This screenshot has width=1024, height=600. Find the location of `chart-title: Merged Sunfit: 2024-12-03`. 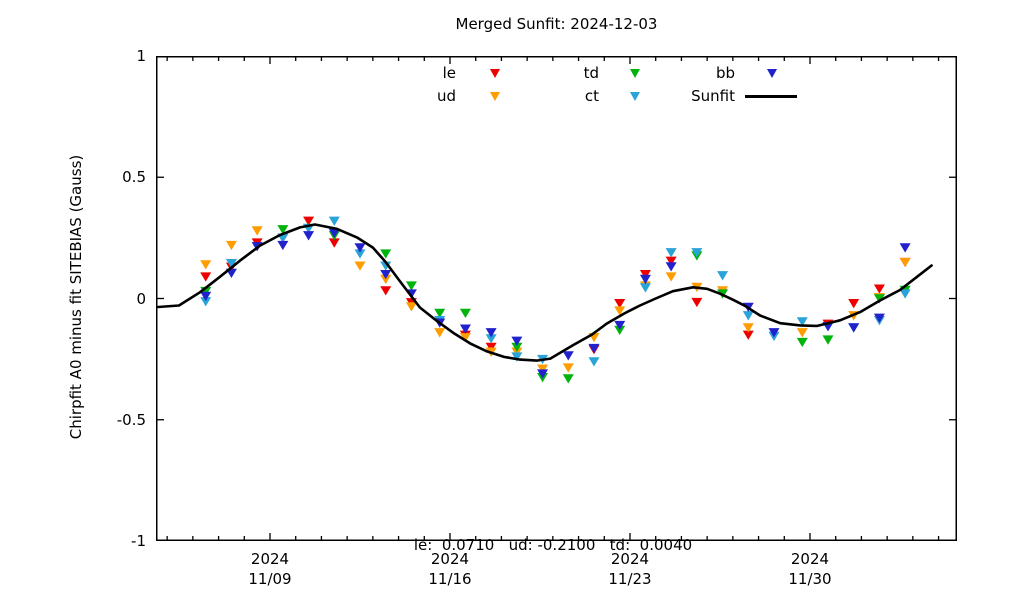

chart-title: Merged Sunfit: 2024-12-03 is located at coordinates (556, 24).